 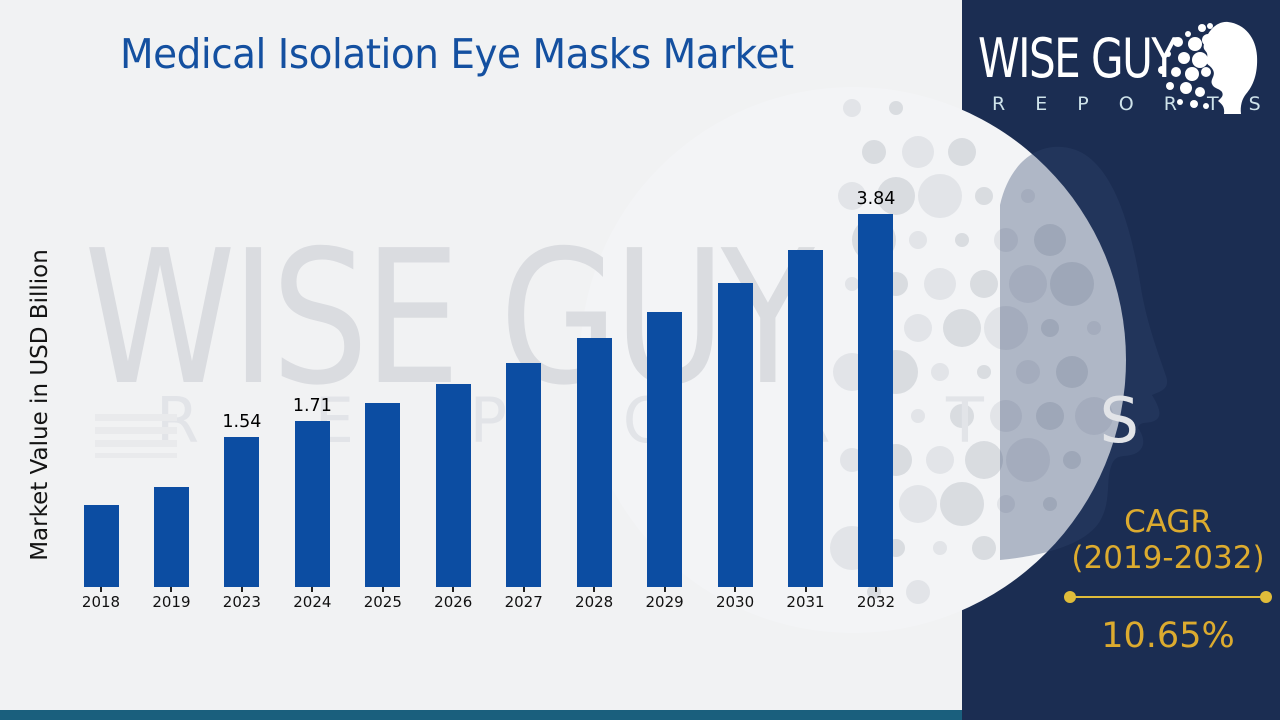 What do you see at coordinates (382, 602) in the screenshot?
I see `x-axis-label-2025: 2025` at bounding box center [382, 602].